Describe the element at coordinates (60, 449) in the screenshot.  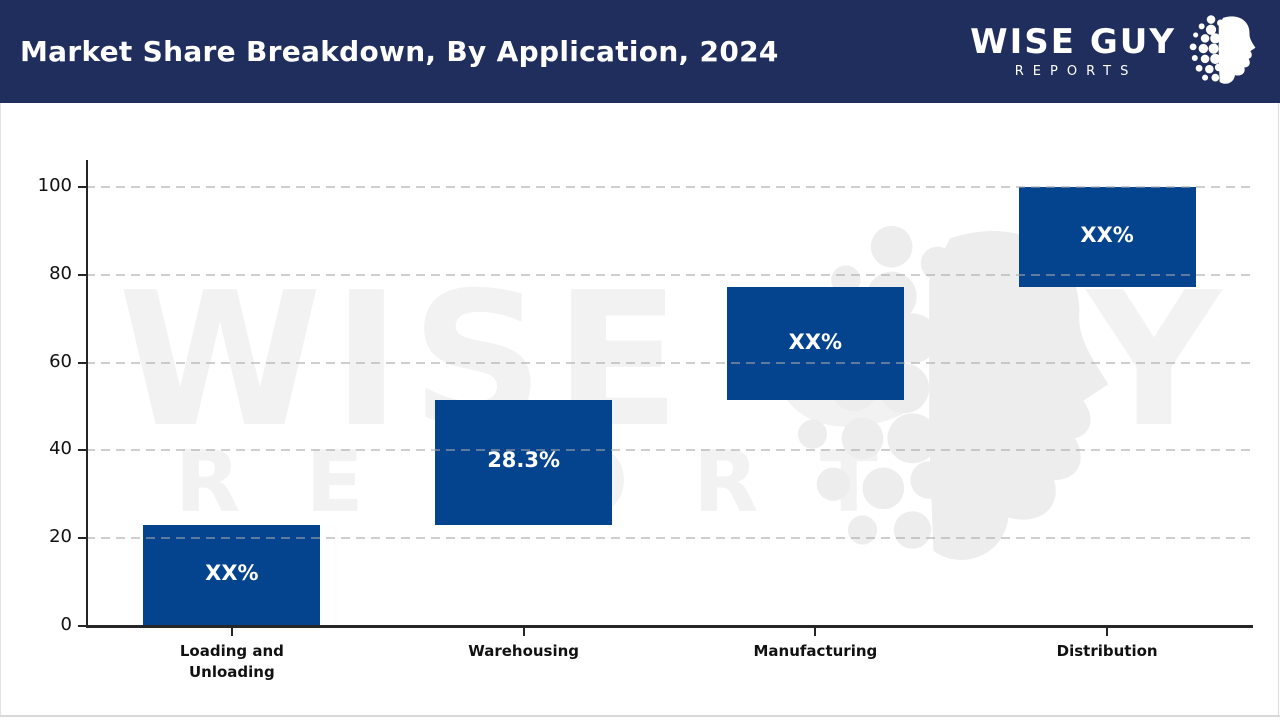
I see `y-tick-label-40: 40` at that location.